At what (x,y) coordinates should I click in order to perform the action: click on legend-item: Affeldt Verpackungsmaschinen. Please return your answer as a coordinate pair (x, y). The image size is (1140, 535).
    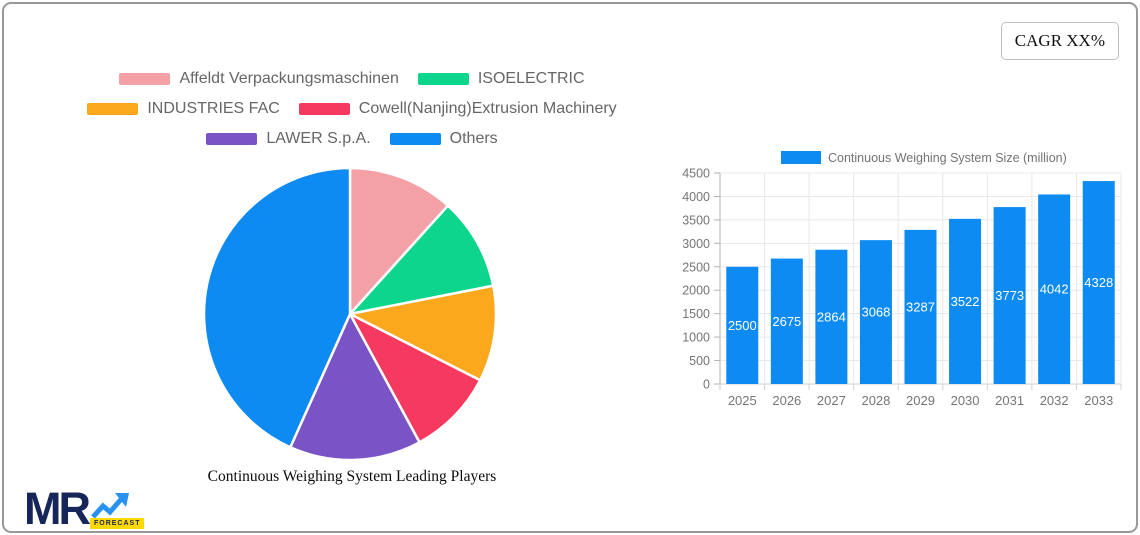
    Looking at the image, I should click on (259, 79).